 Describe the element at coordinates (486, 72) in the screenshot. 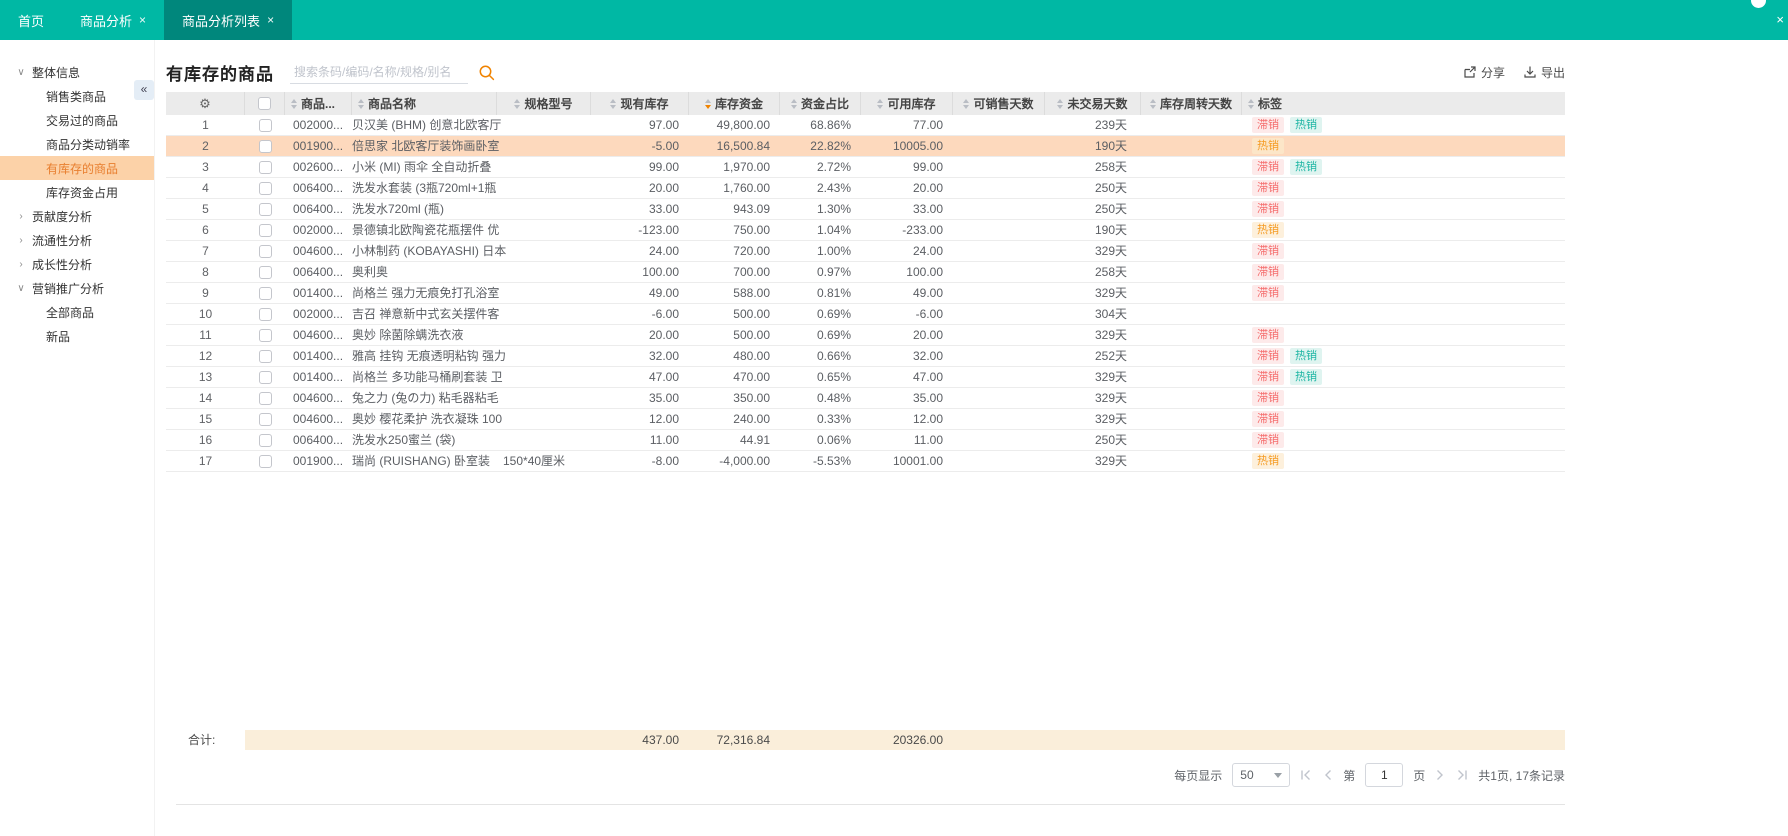

I see `search-icon` at that location.